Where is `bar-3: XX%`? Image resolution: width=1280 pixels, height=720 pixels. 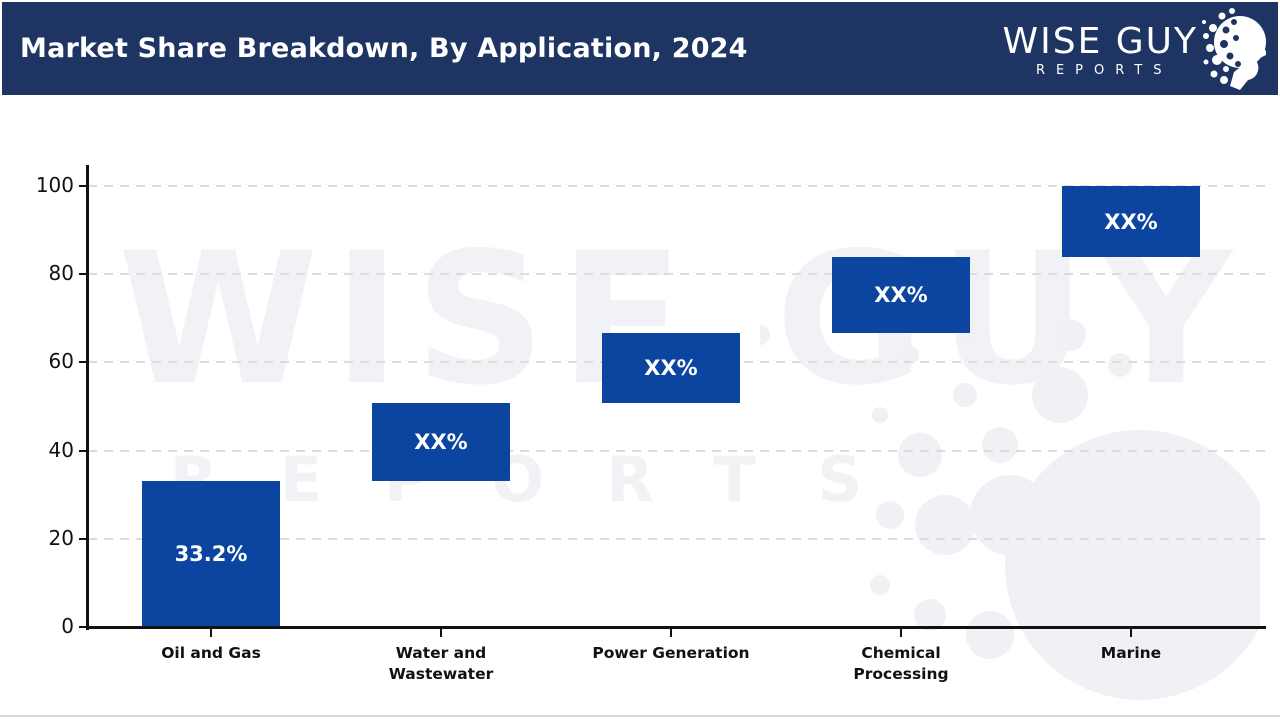 bar-3: XX% is located at coordinates (901, 295).